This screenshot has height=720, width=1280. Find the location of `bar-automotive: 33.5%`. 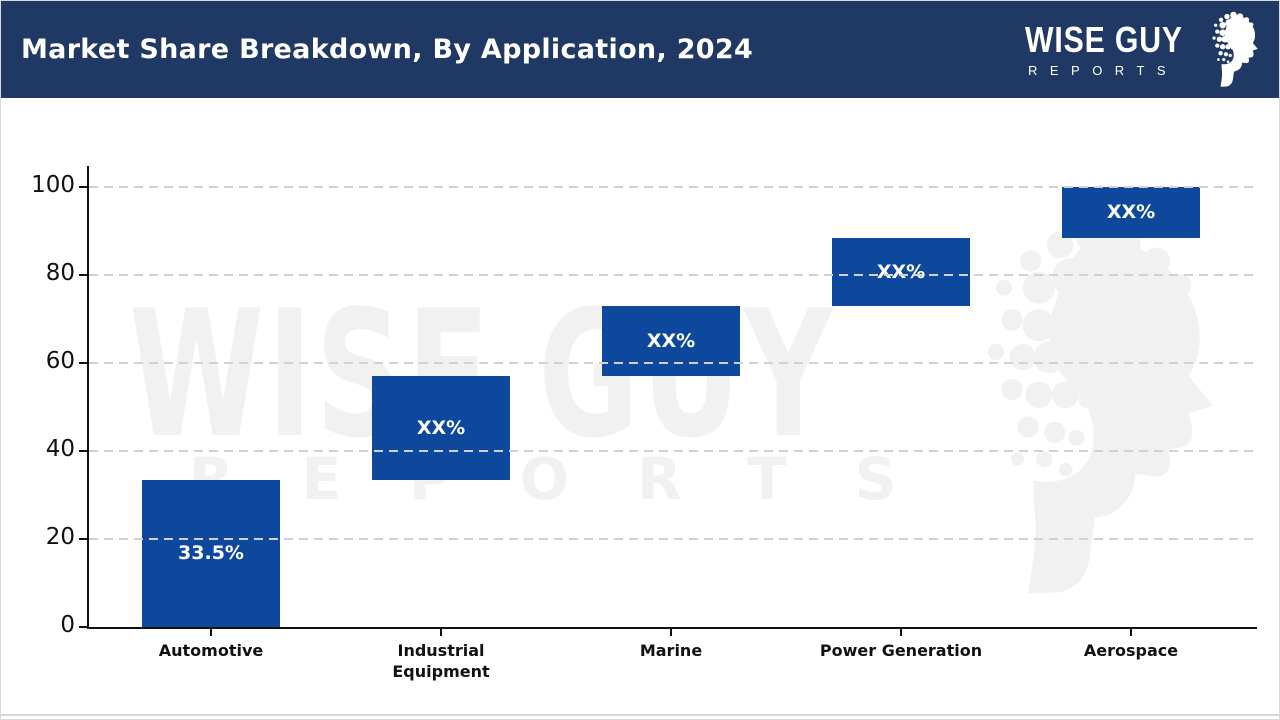

bar-automotive: 33.5% is located at coordinates (211, 553).